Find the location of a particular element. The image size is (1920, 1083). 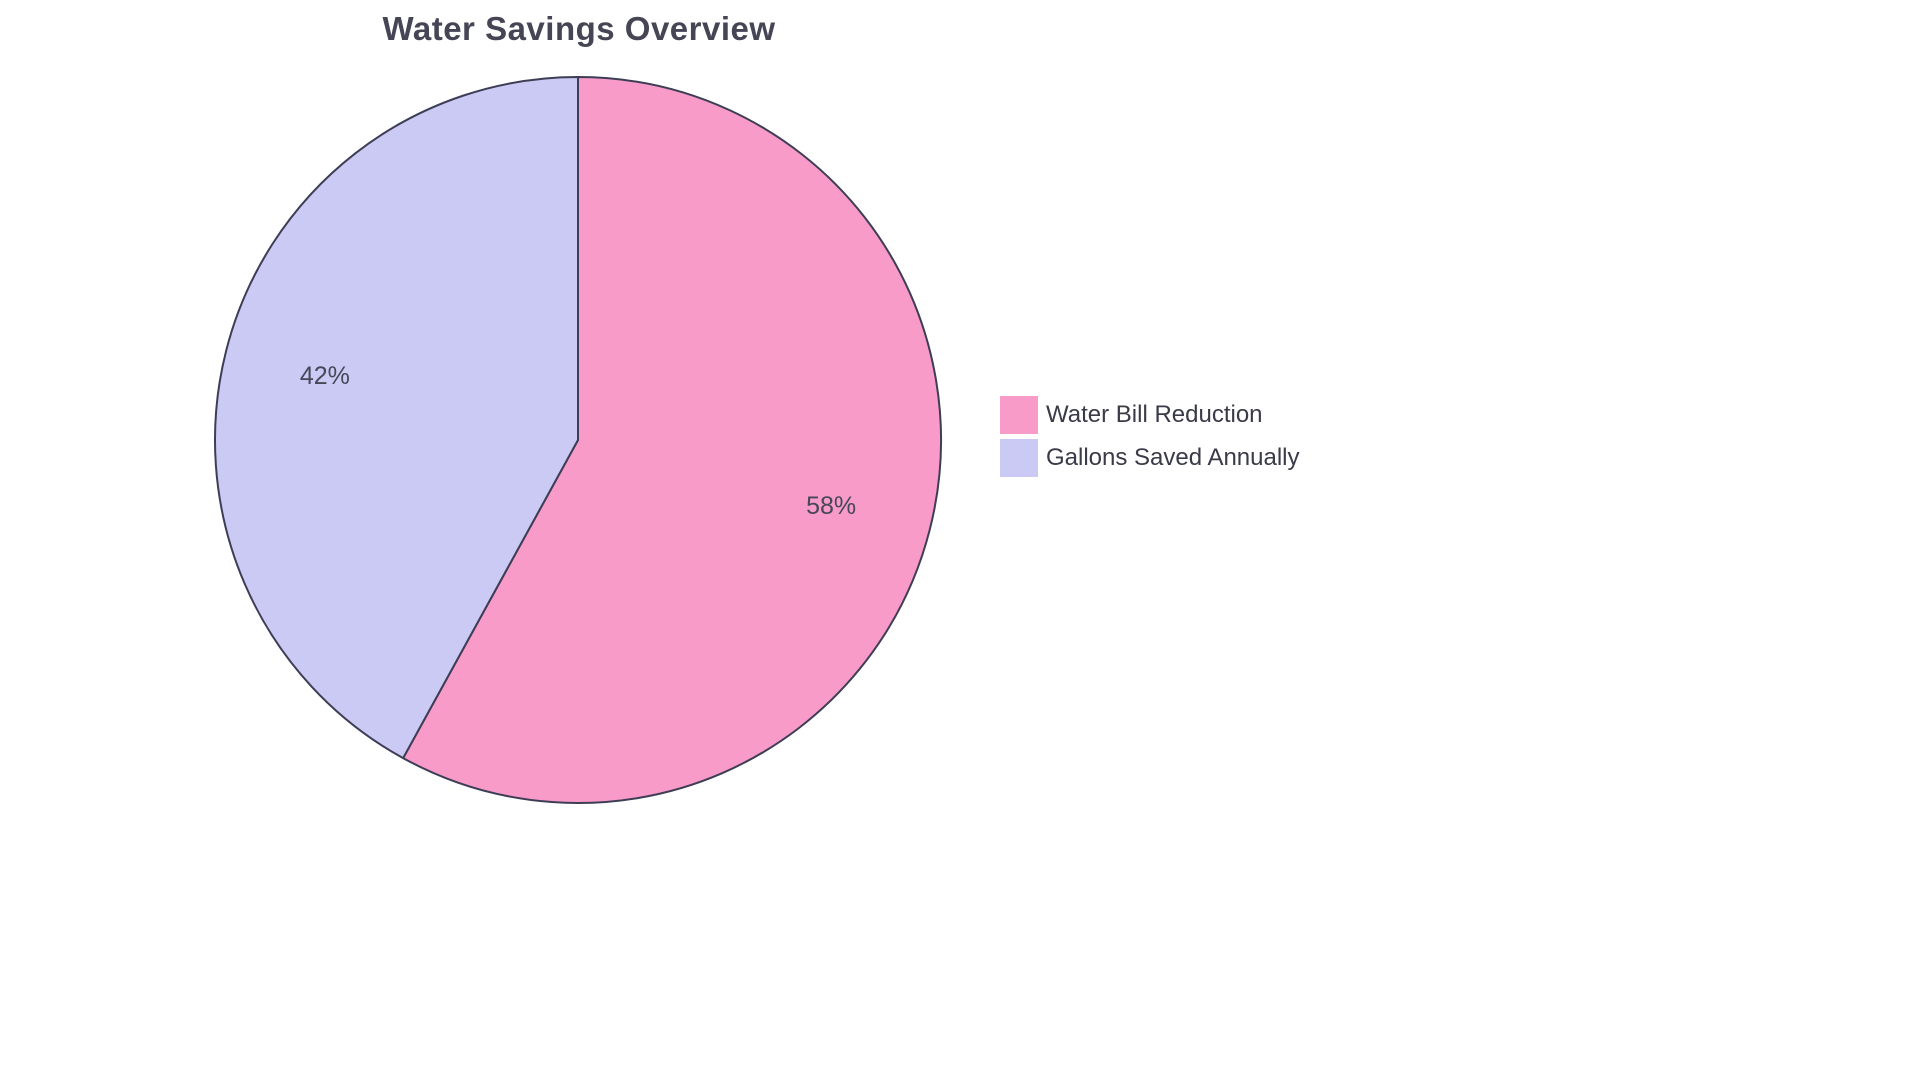

legend-item: Gallons Saved Annually is located at coordinates (1150, 458).